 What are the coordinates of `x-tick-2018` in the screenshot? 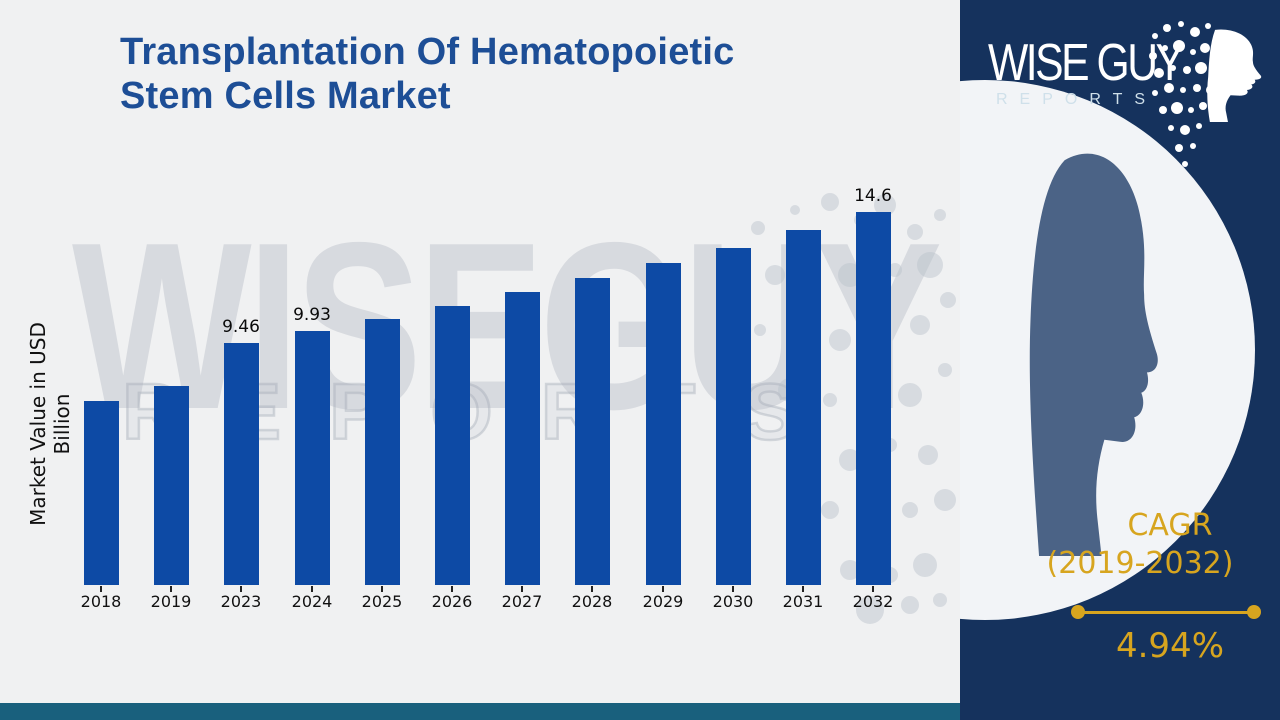 It's located at (101, 589).